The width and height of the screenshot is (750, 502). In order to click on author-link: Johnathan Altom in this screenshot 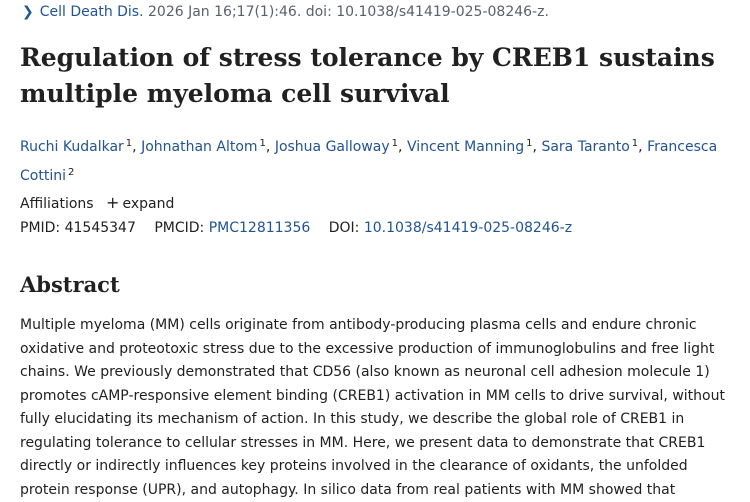, I will do `click(199, 147)`.